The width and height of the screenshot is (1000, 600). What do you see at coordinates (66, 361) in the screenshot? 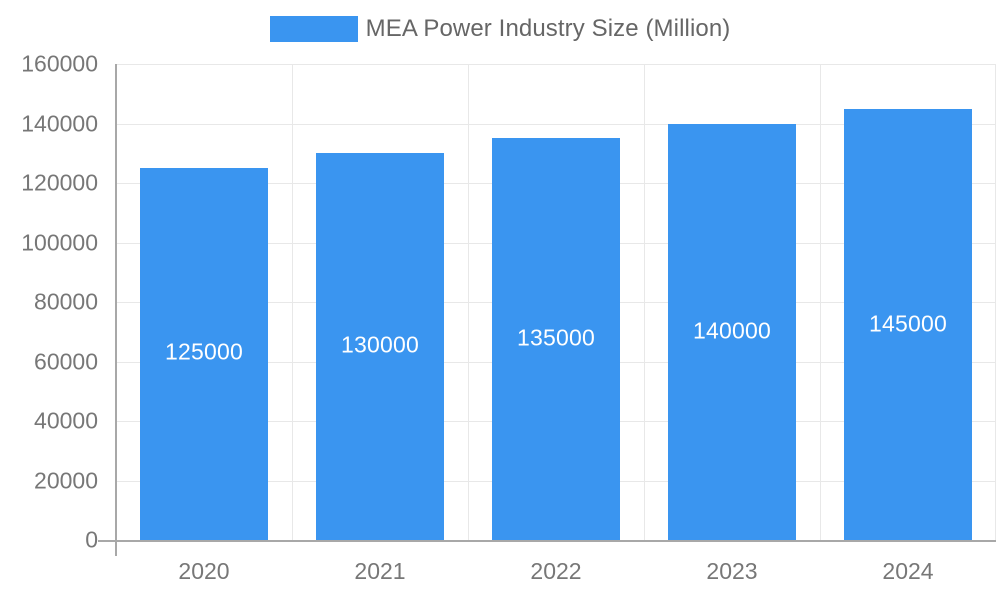
I see `y-tick-label: 60000` at bounding box center [66, 361].